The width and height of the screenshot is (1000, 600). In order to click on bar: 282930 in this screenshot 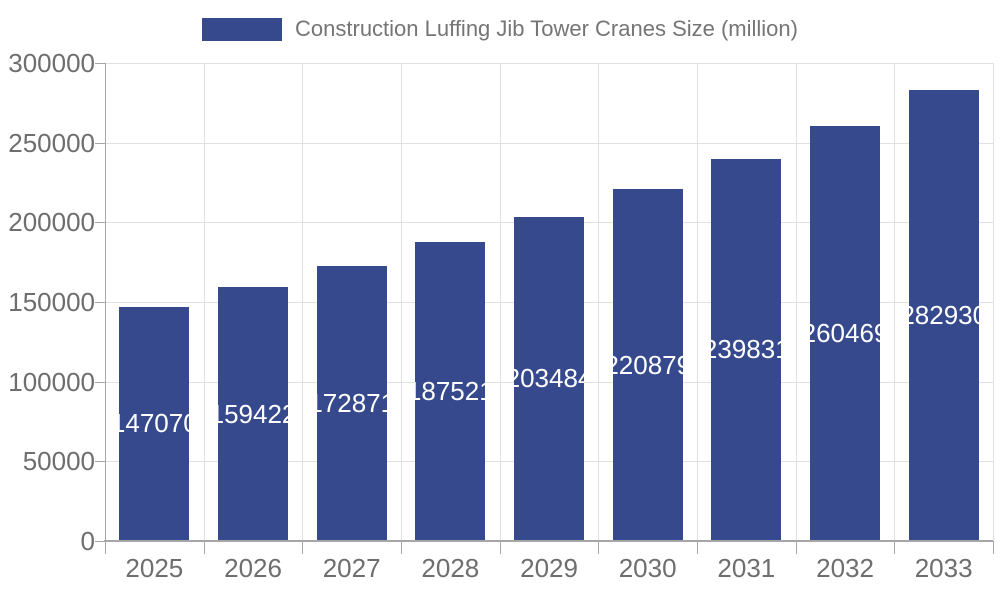, I will do `click(943, 315)`.